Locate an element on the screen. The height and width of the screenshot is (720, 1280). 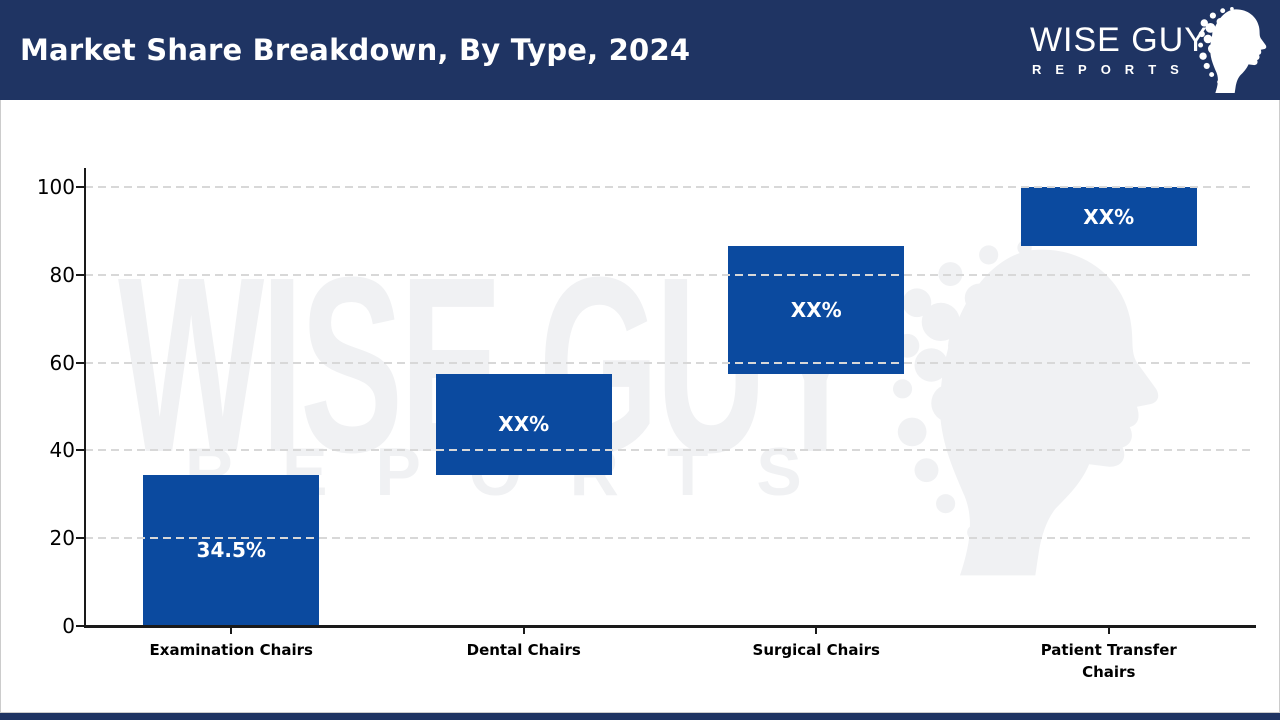
logo-head-icon is located at coordinates (1235, 50).